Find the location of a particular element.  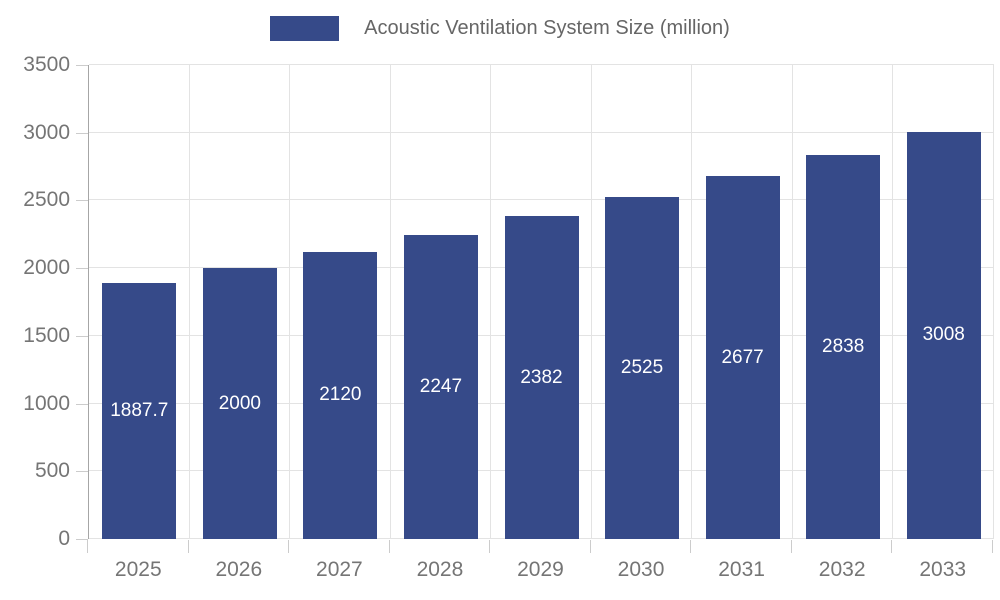

x-tick-label: 2027 is located at coordinates (339, 569).